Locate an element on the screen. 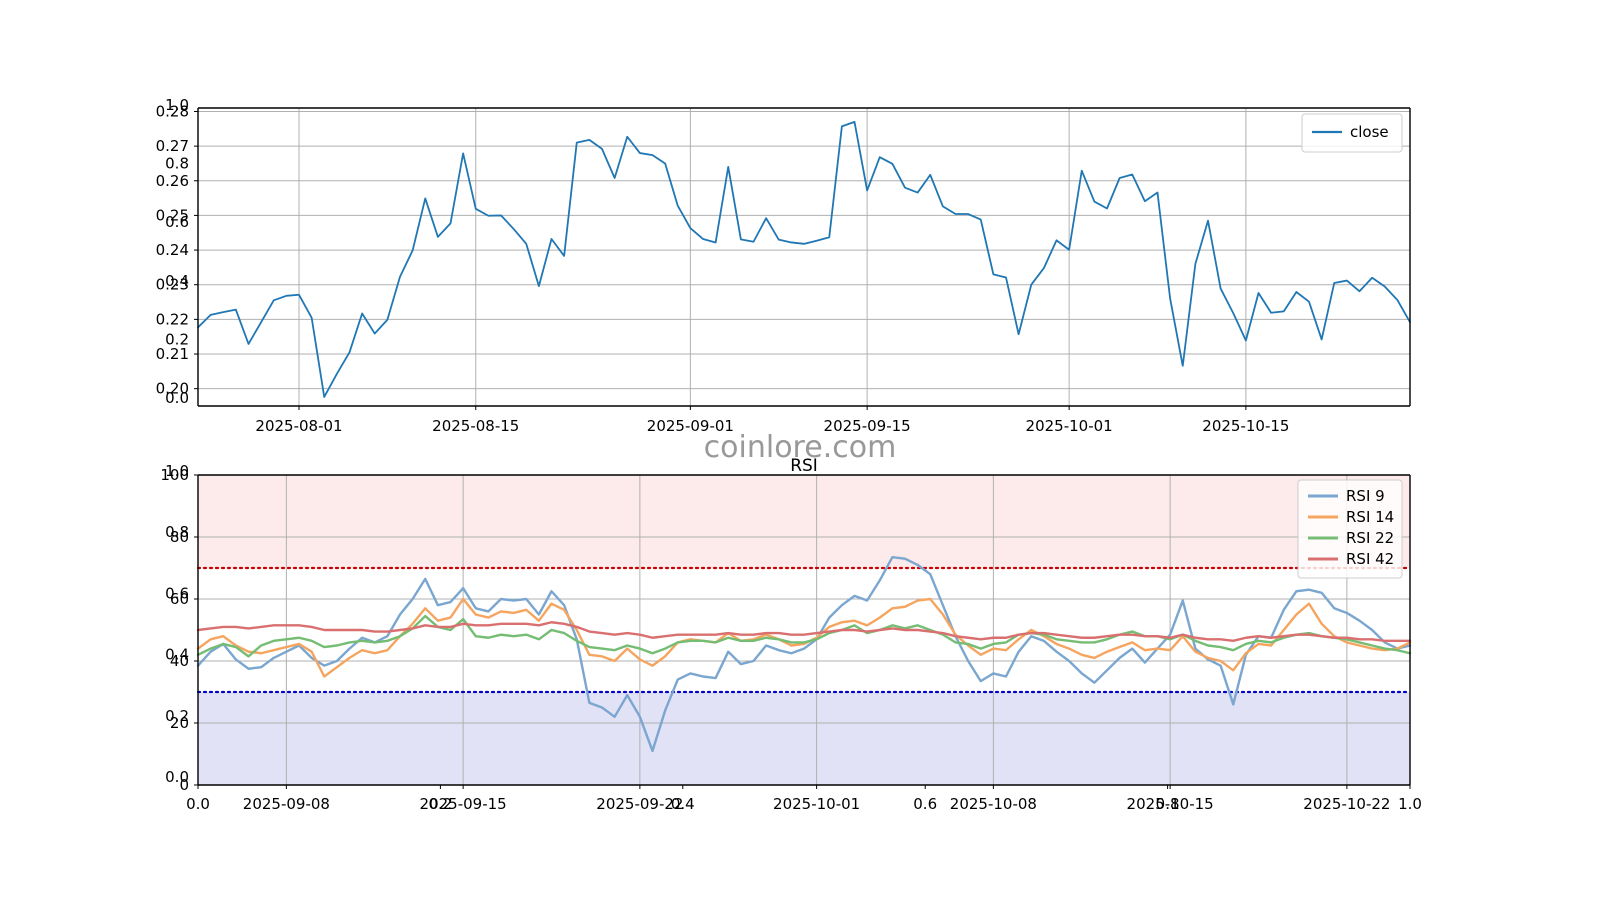  rsi-ytick-secondary-label-3: 0.6 is located at coordinates (177, 593).